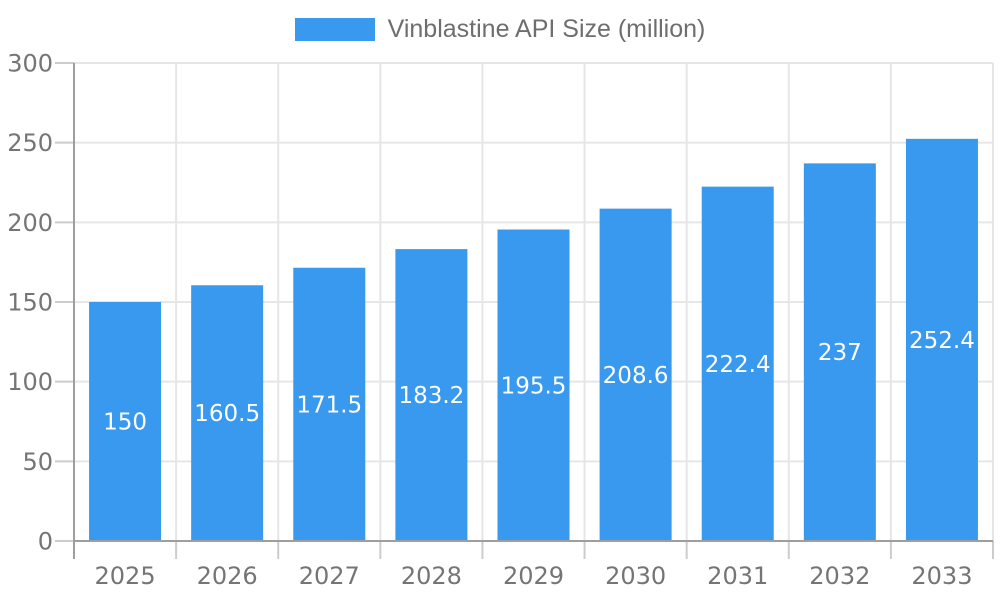 The height and width of the screenshot is (600, 1000). I want to click on x-tick-label: 2025, so click(125, 576).